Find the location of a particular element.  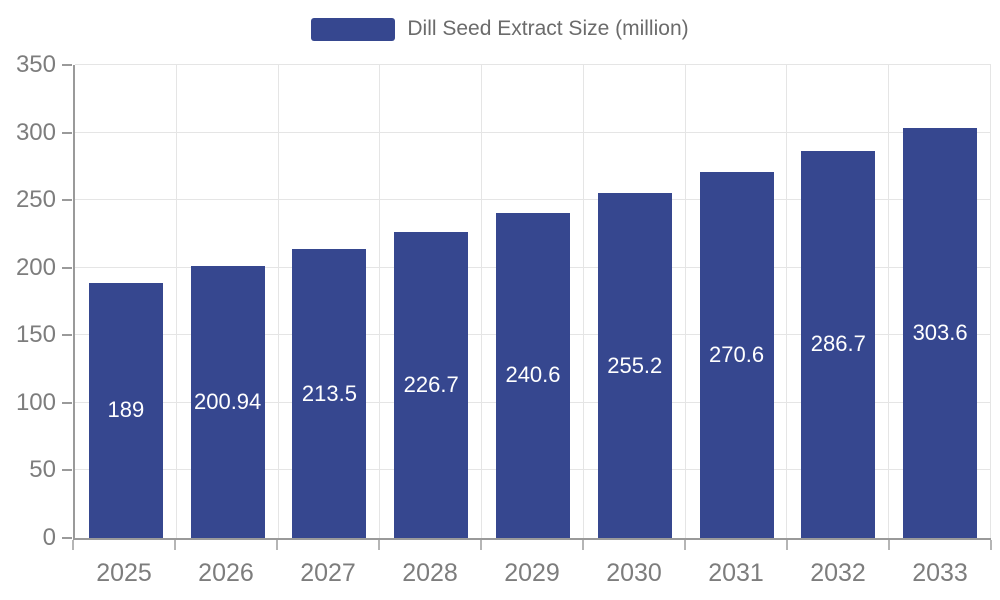

bar: 240.6 is located at coordinates (532, 375).